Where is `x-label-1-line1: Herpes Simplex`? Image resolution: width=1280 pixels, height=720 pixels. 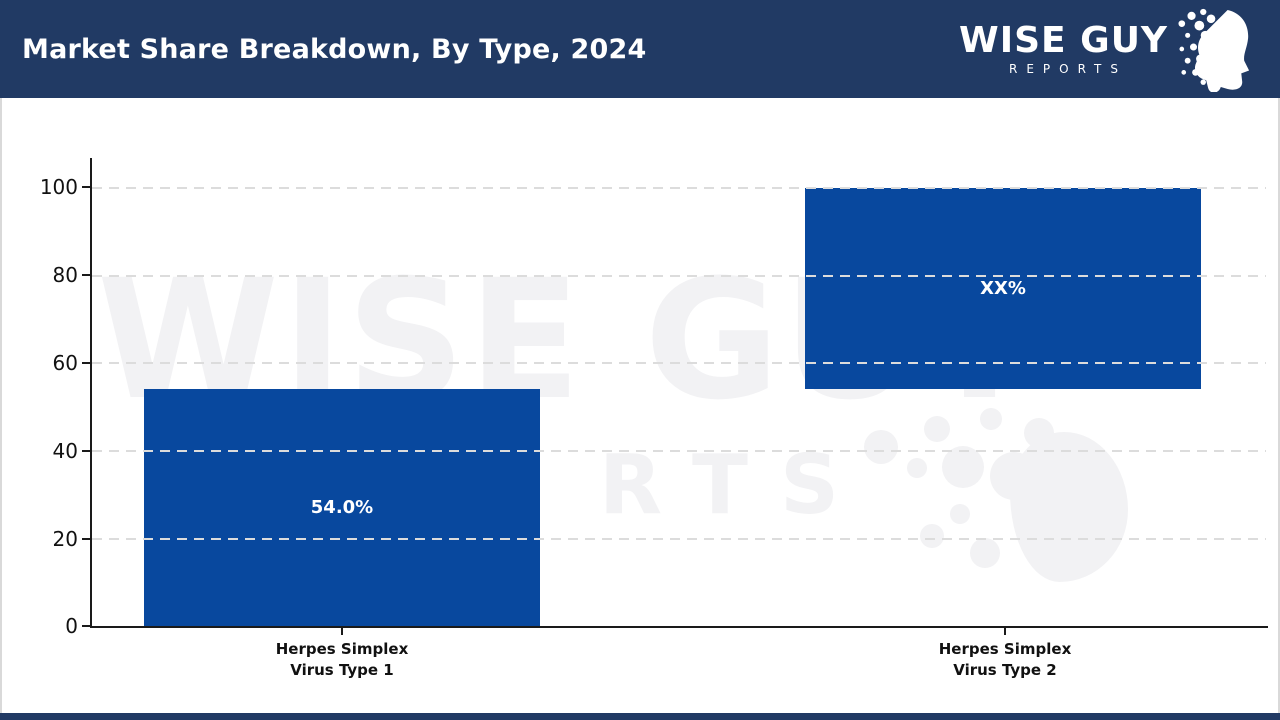
x-label-1-line1: Herpes Simplex is located at coordinates (342, 649).